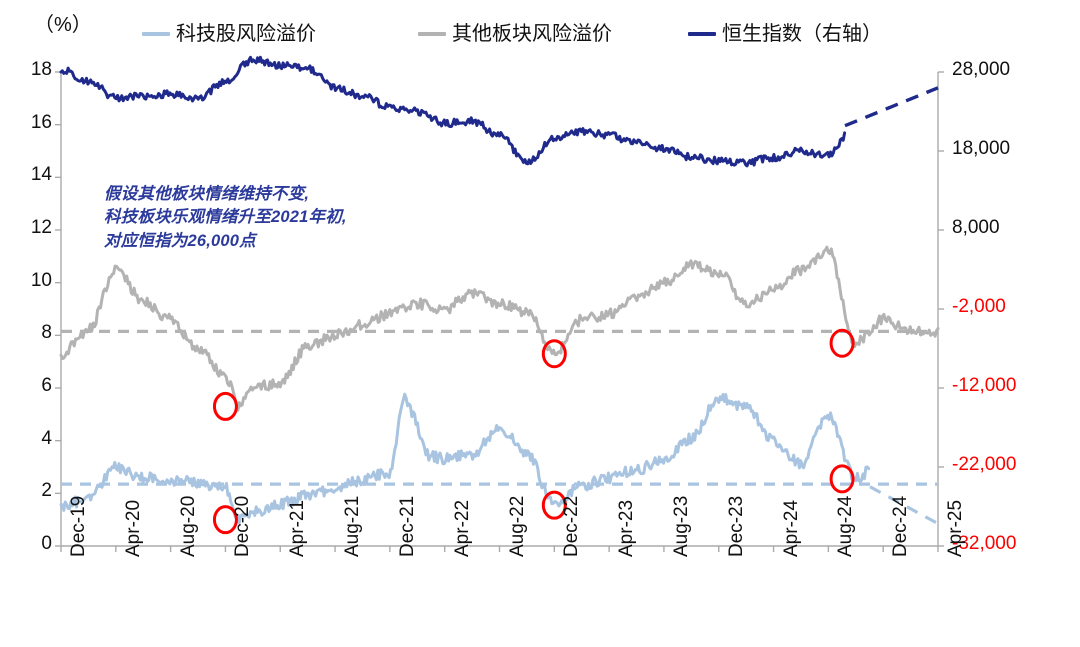  What do you see at coordinates (188, 526) in the screenshot?
I see `x-tick-Aug-20: Aug-20` at bounding box center [188, 526].